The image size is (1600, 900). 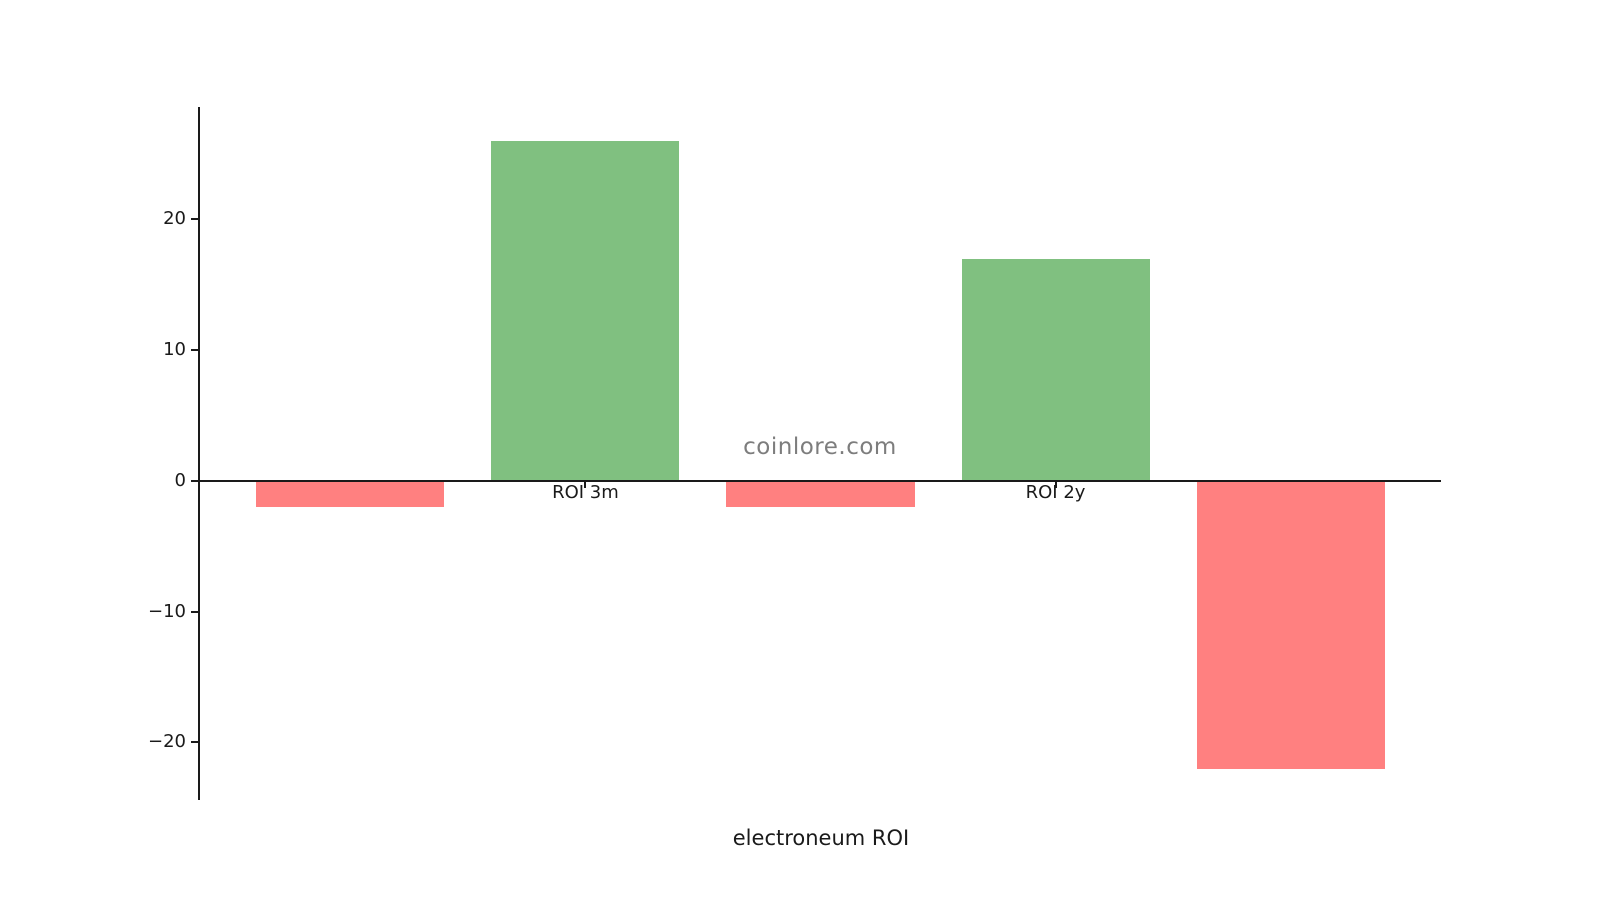 I want to click on watermark-text: coinlore.com, so click(x=820, y=447).